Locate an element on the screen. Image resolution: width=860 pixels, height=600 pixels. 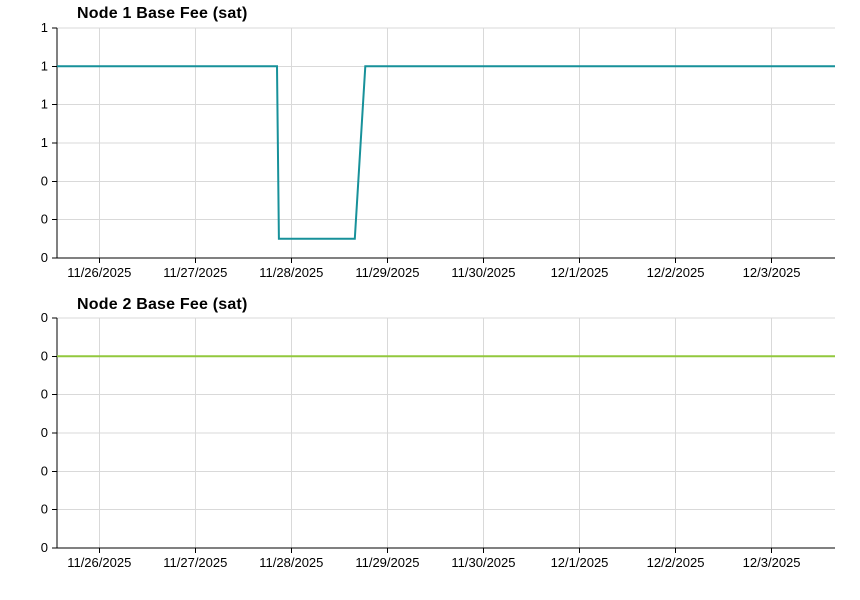
node-1-chart-title: Node 1 Base Fee (sat) is located at coordinates (162, 13).